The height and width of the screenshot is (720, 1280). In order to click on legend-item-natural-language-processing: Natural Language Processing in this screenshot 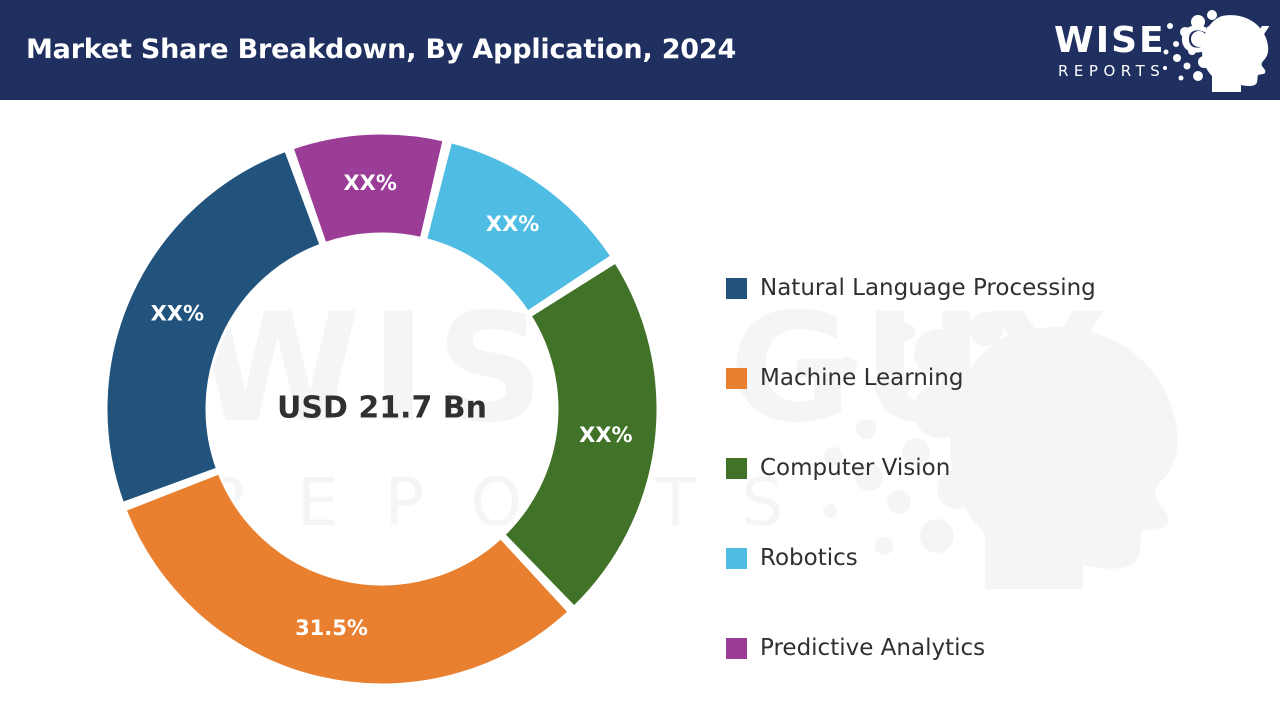, I will do `click(986, 288)`.